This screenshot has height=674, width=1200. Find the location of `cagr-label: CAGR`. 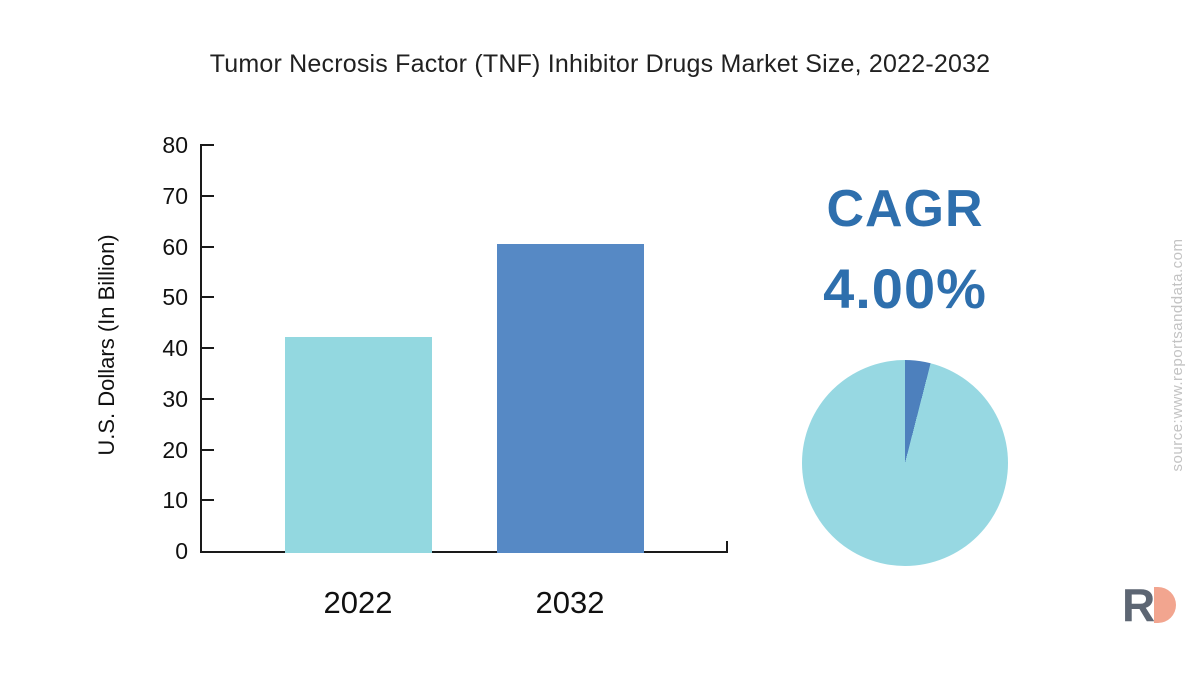

cagr-label: CAGR is located at coordinates (905, 209).